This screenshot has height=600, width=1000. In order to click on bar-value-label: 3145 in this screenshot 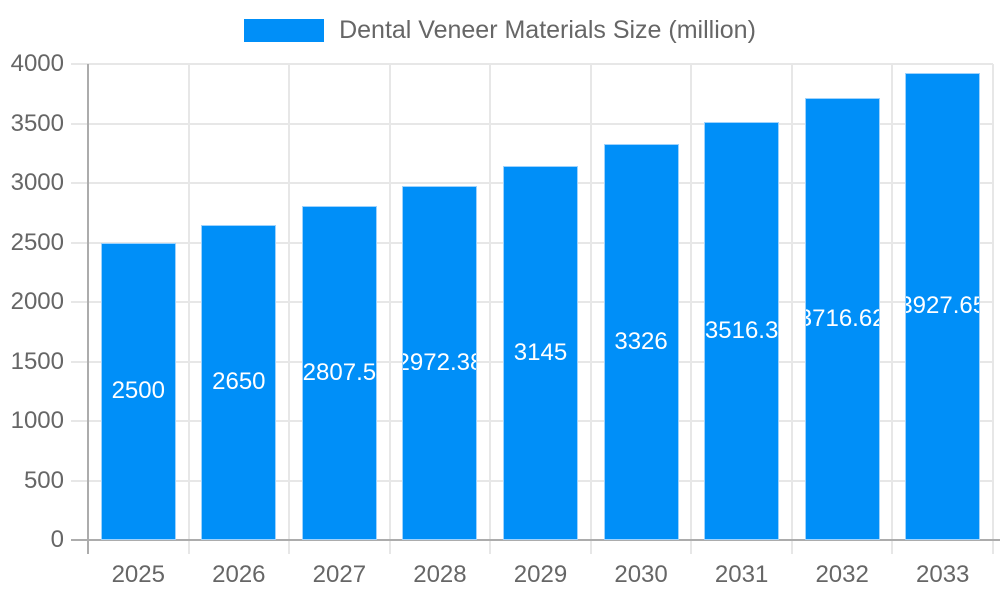, I will do `click(540, 352)`.